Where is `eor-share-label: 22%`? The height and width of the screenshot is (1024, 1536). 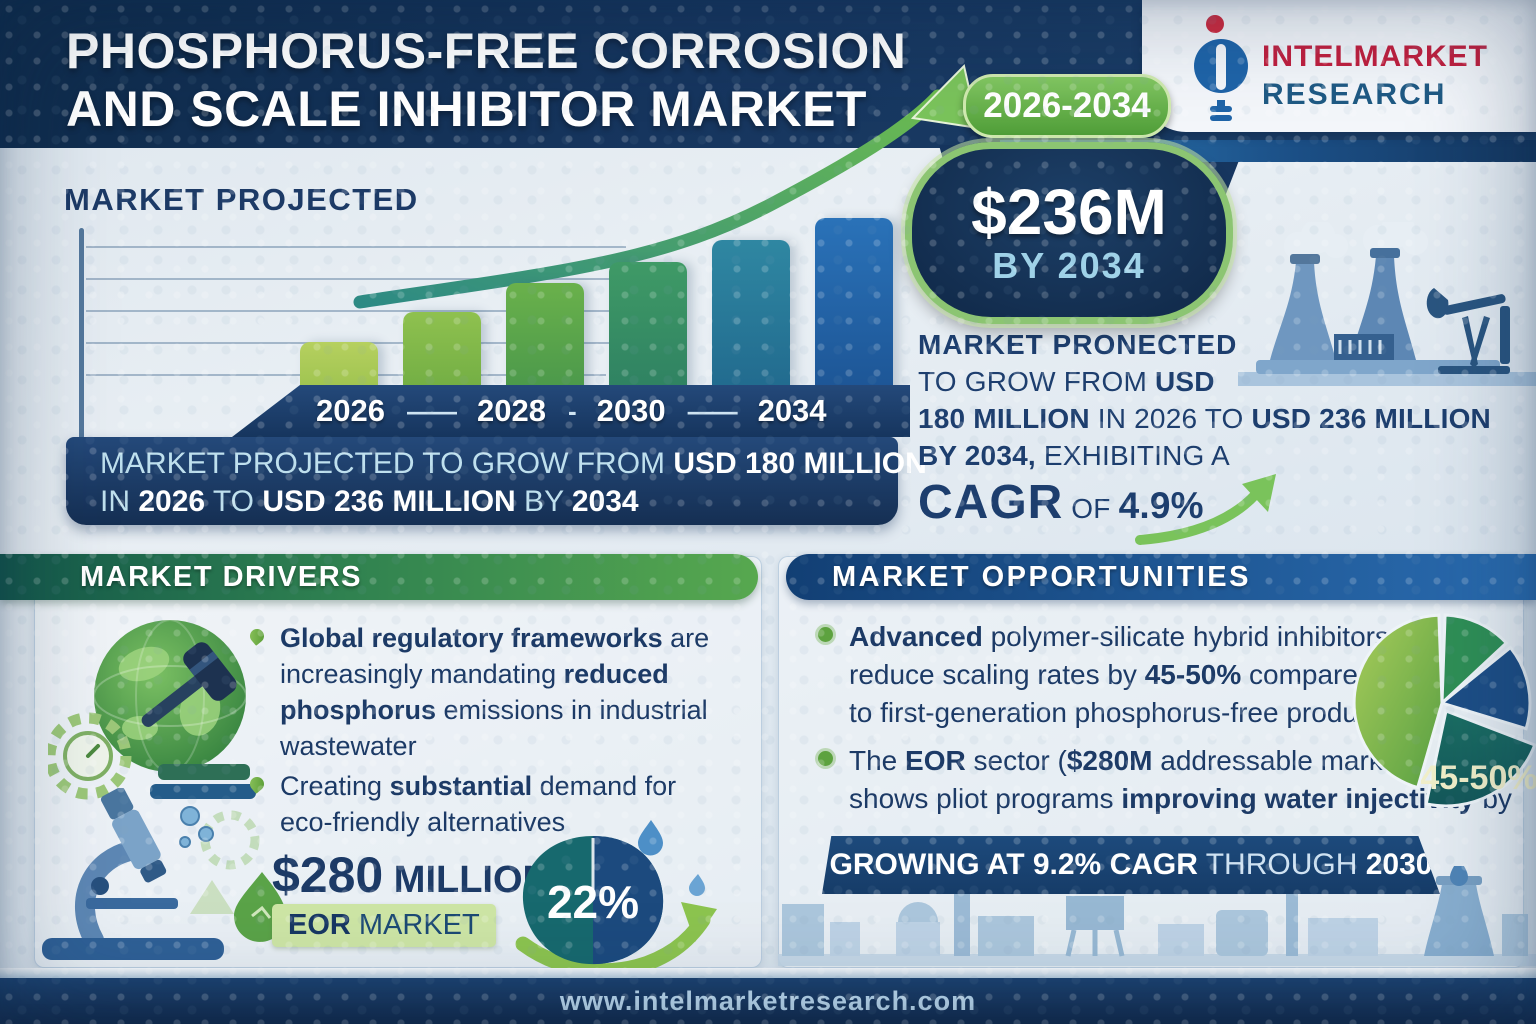
eor-share-label: 22% is located at coordinates (593, 902).